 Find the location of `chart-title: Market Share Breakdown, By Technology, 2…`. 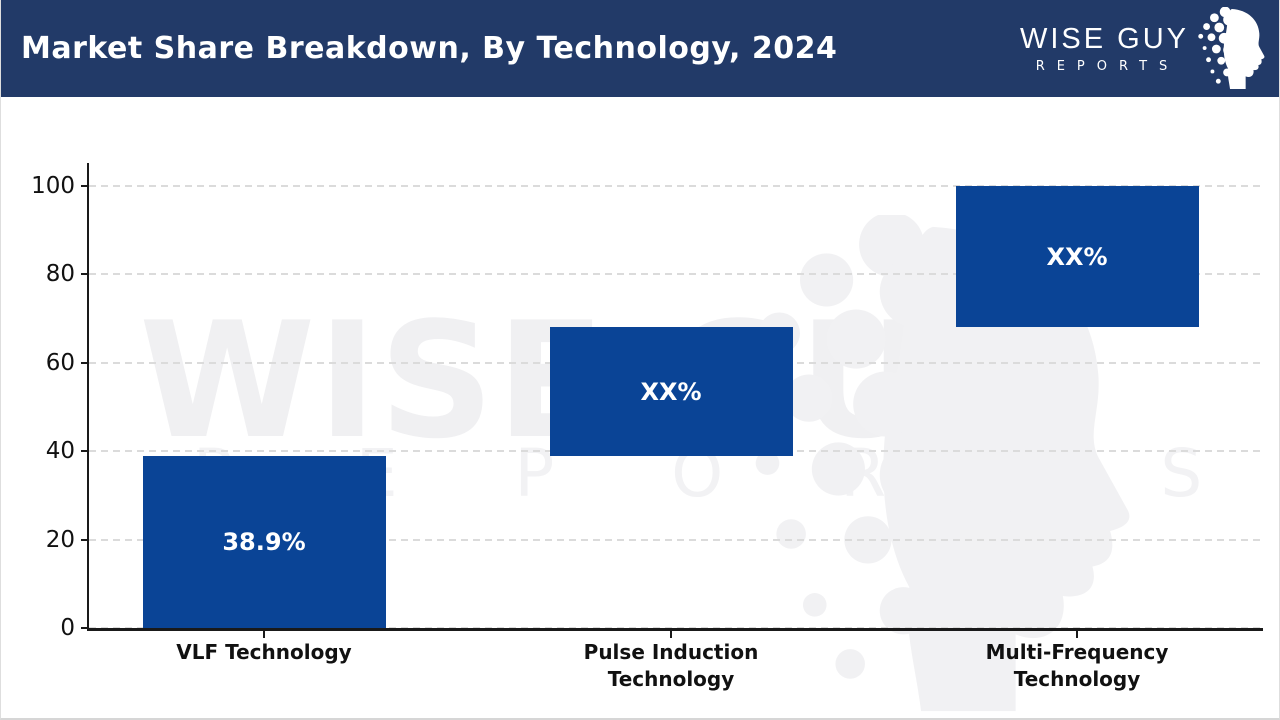

chart-title: Market Share Breakdown, By Technology, 2… is located at coordinates (429, 48).